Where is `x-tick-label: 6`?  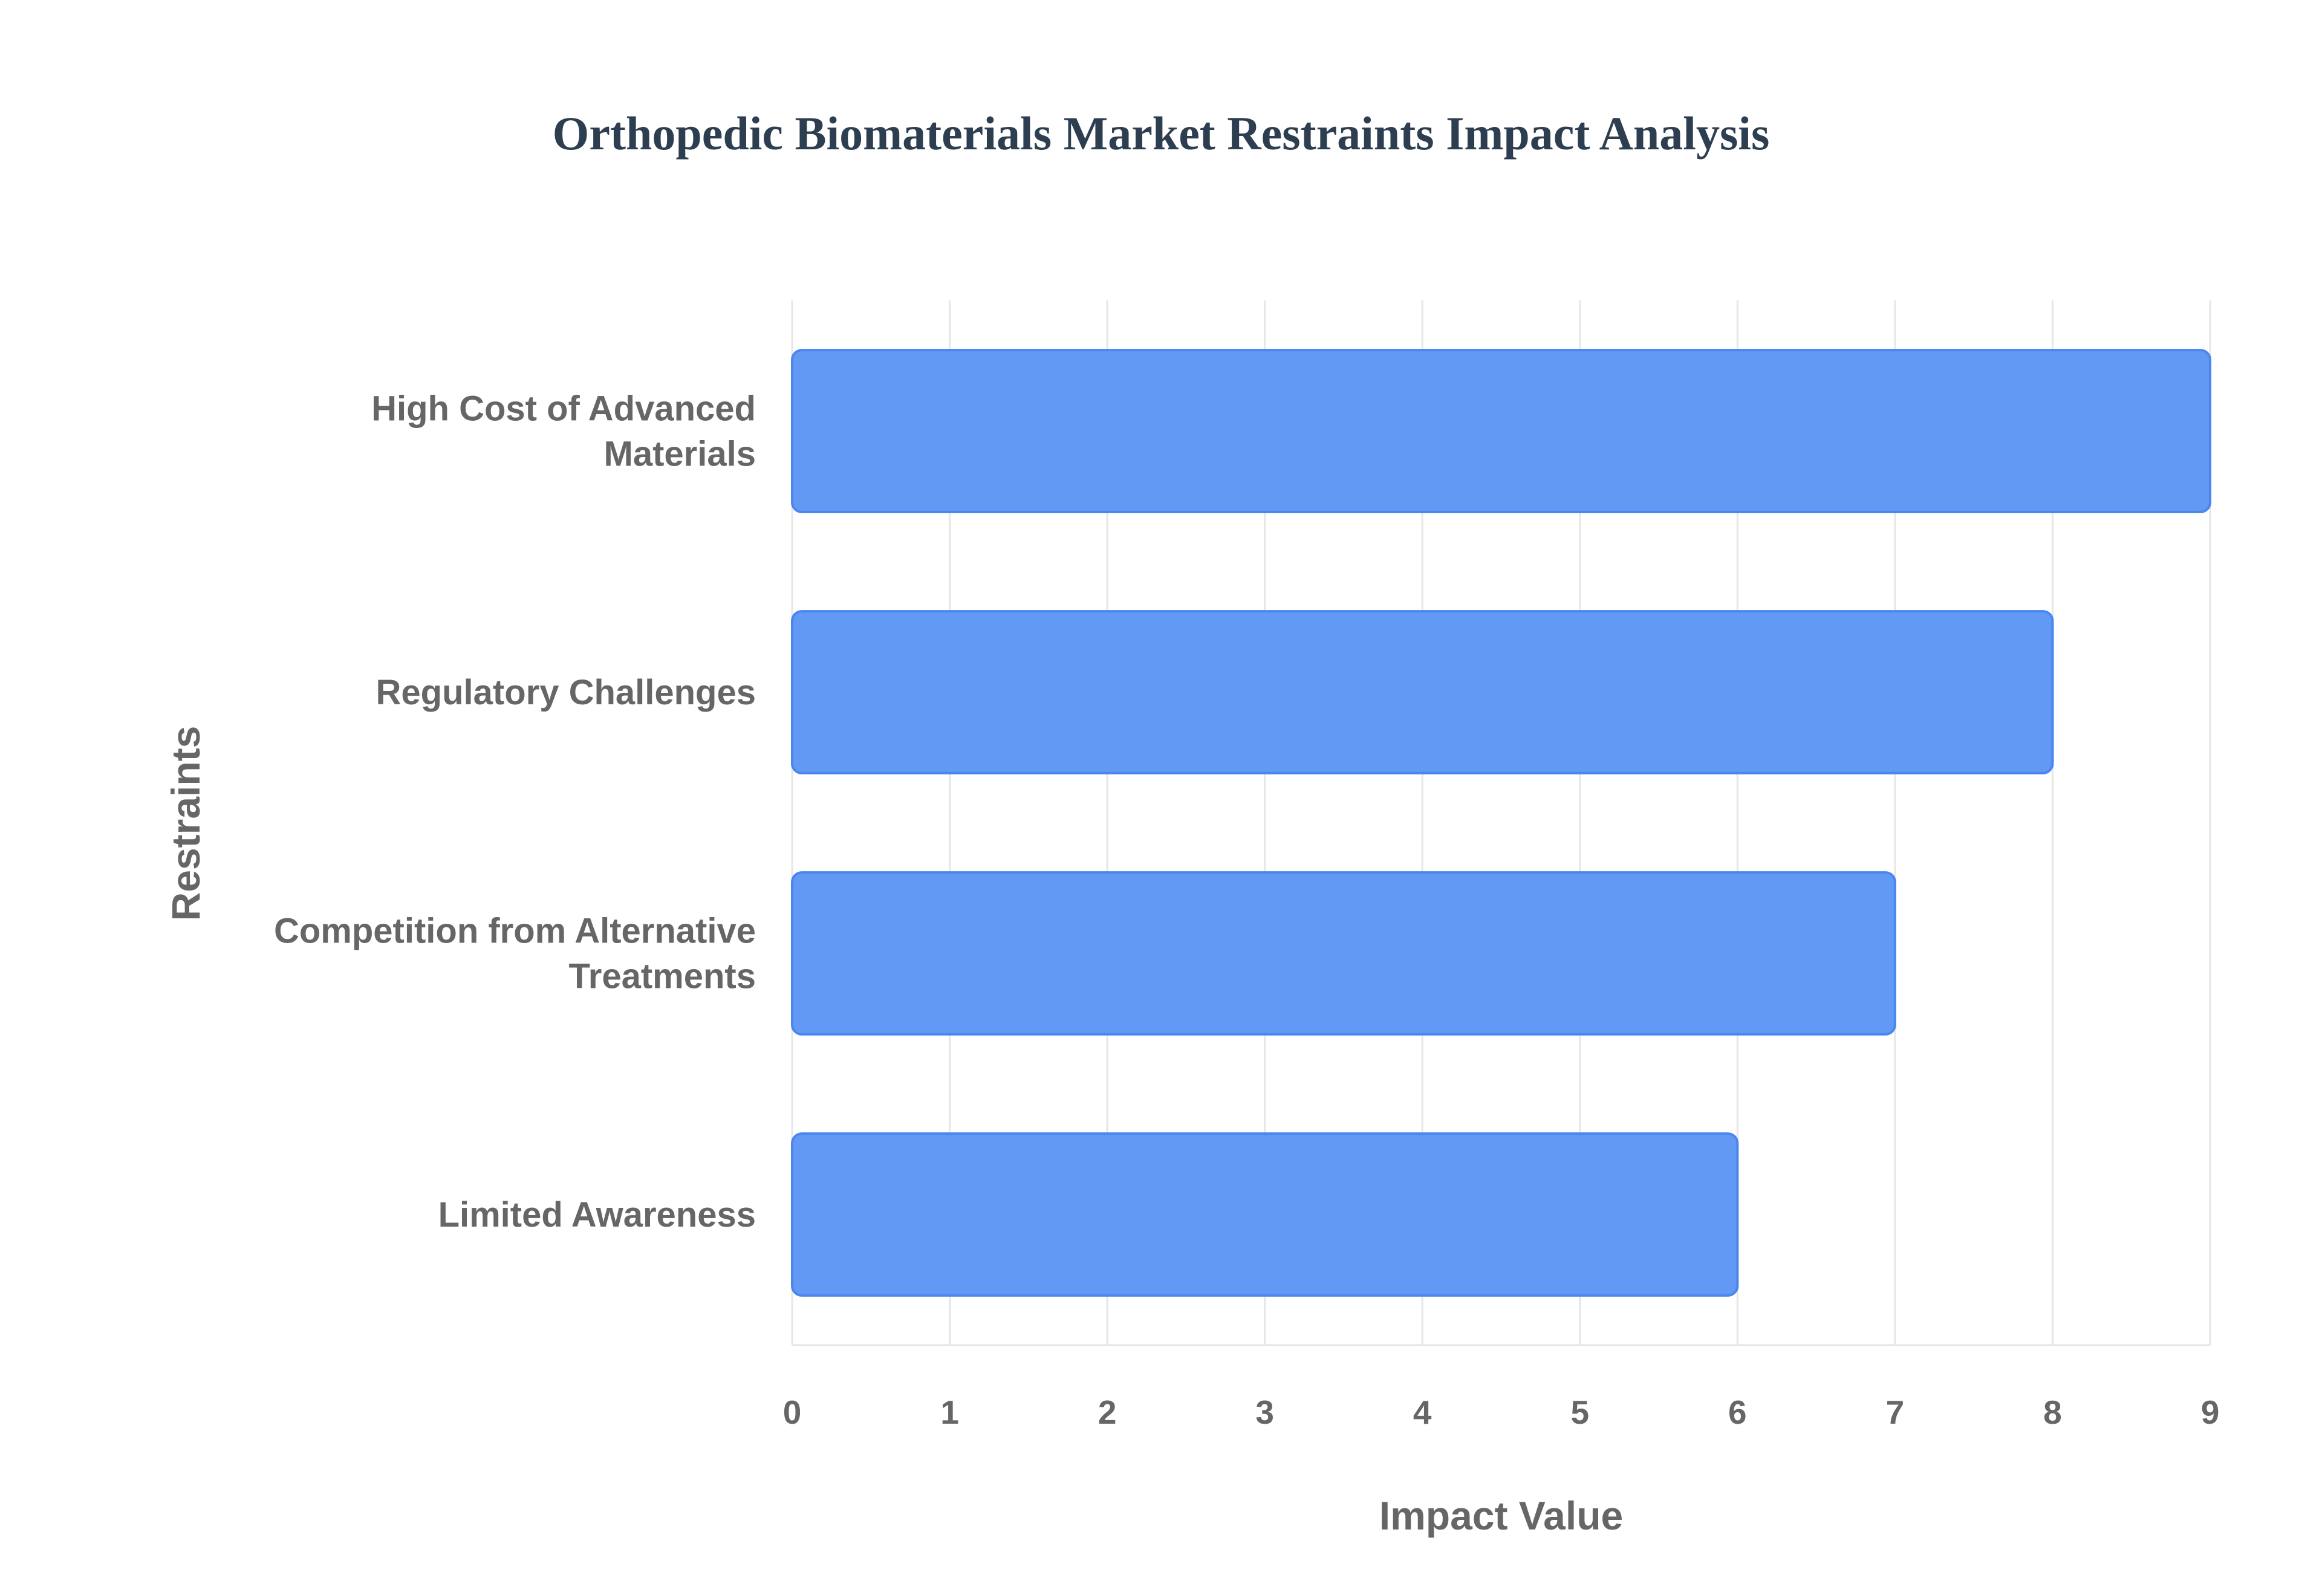
x-tick-label: 6 is located at coordinates (1737, 1412).